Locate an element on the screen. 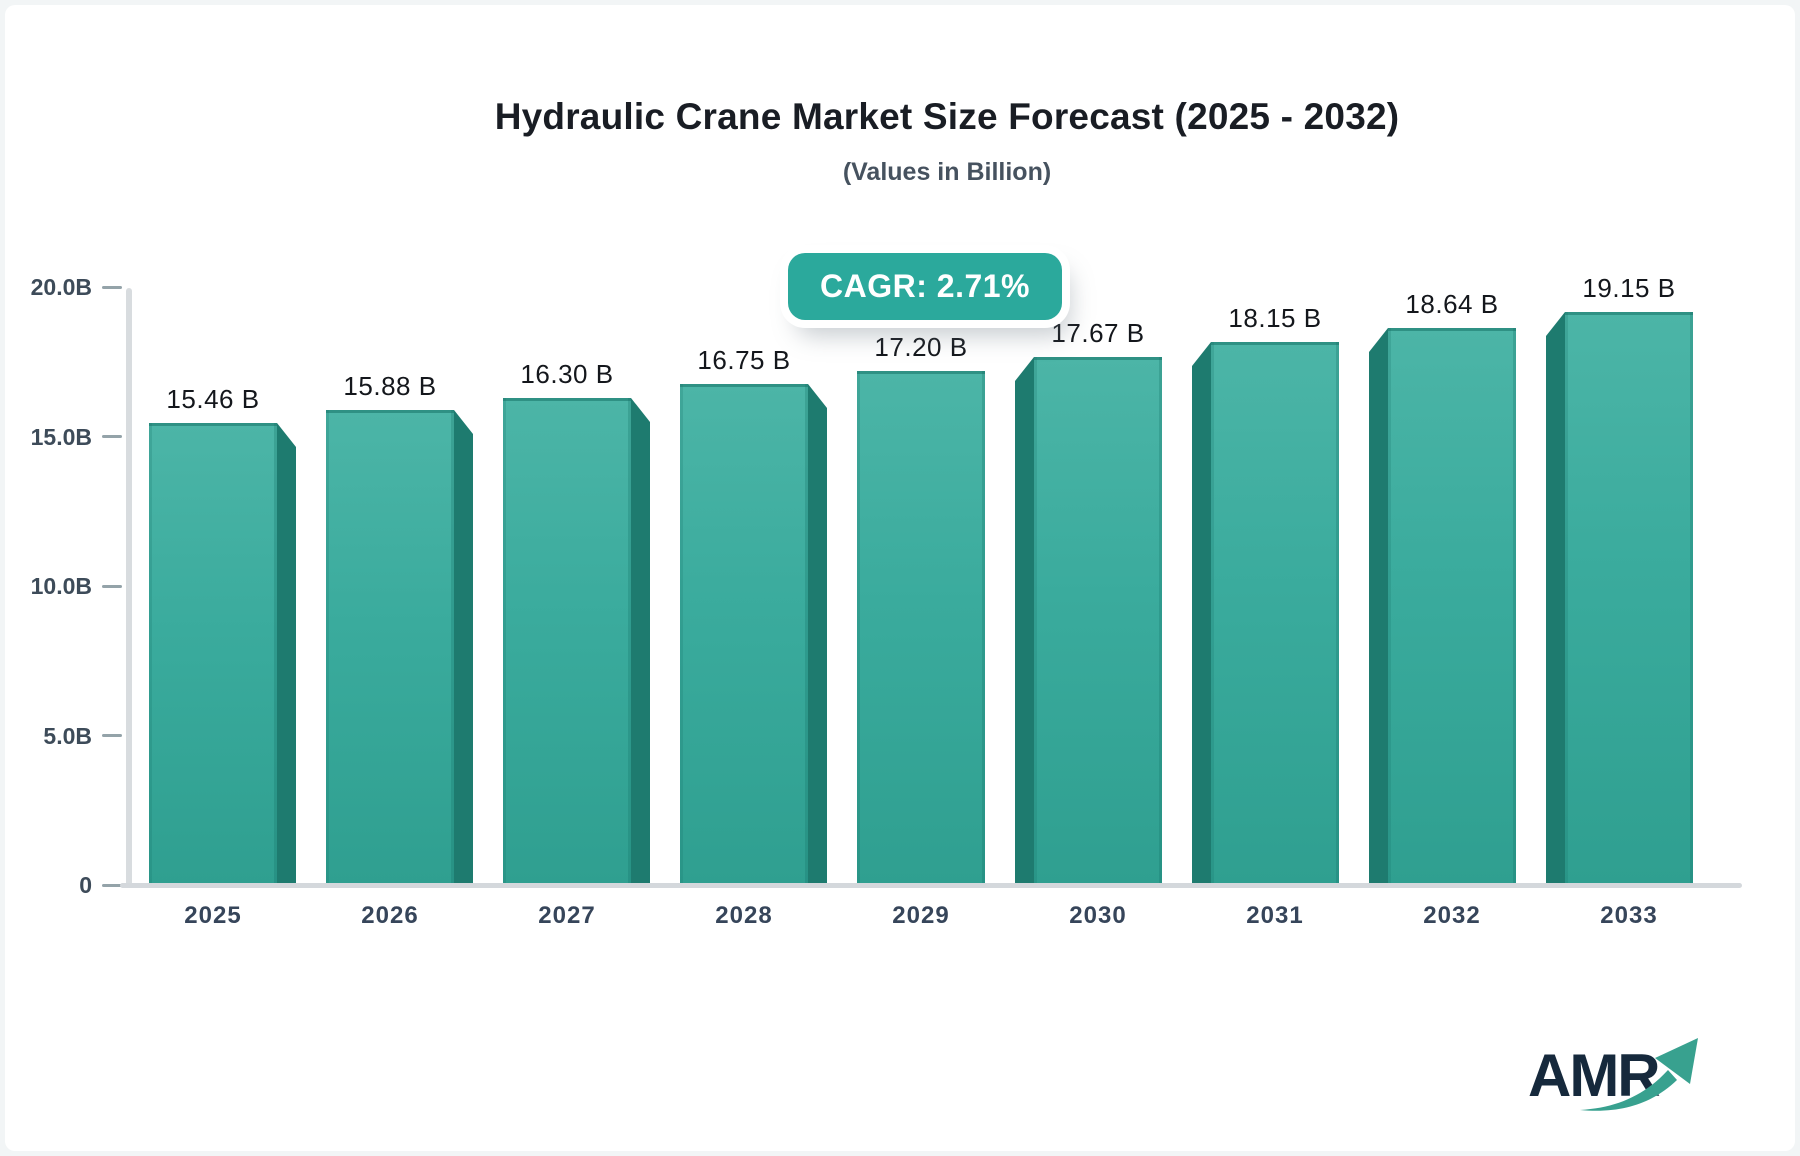 The height and width of the screenshot is (1156, 1800). amr-logo: AMR is located at coordinates (1613, 1074).